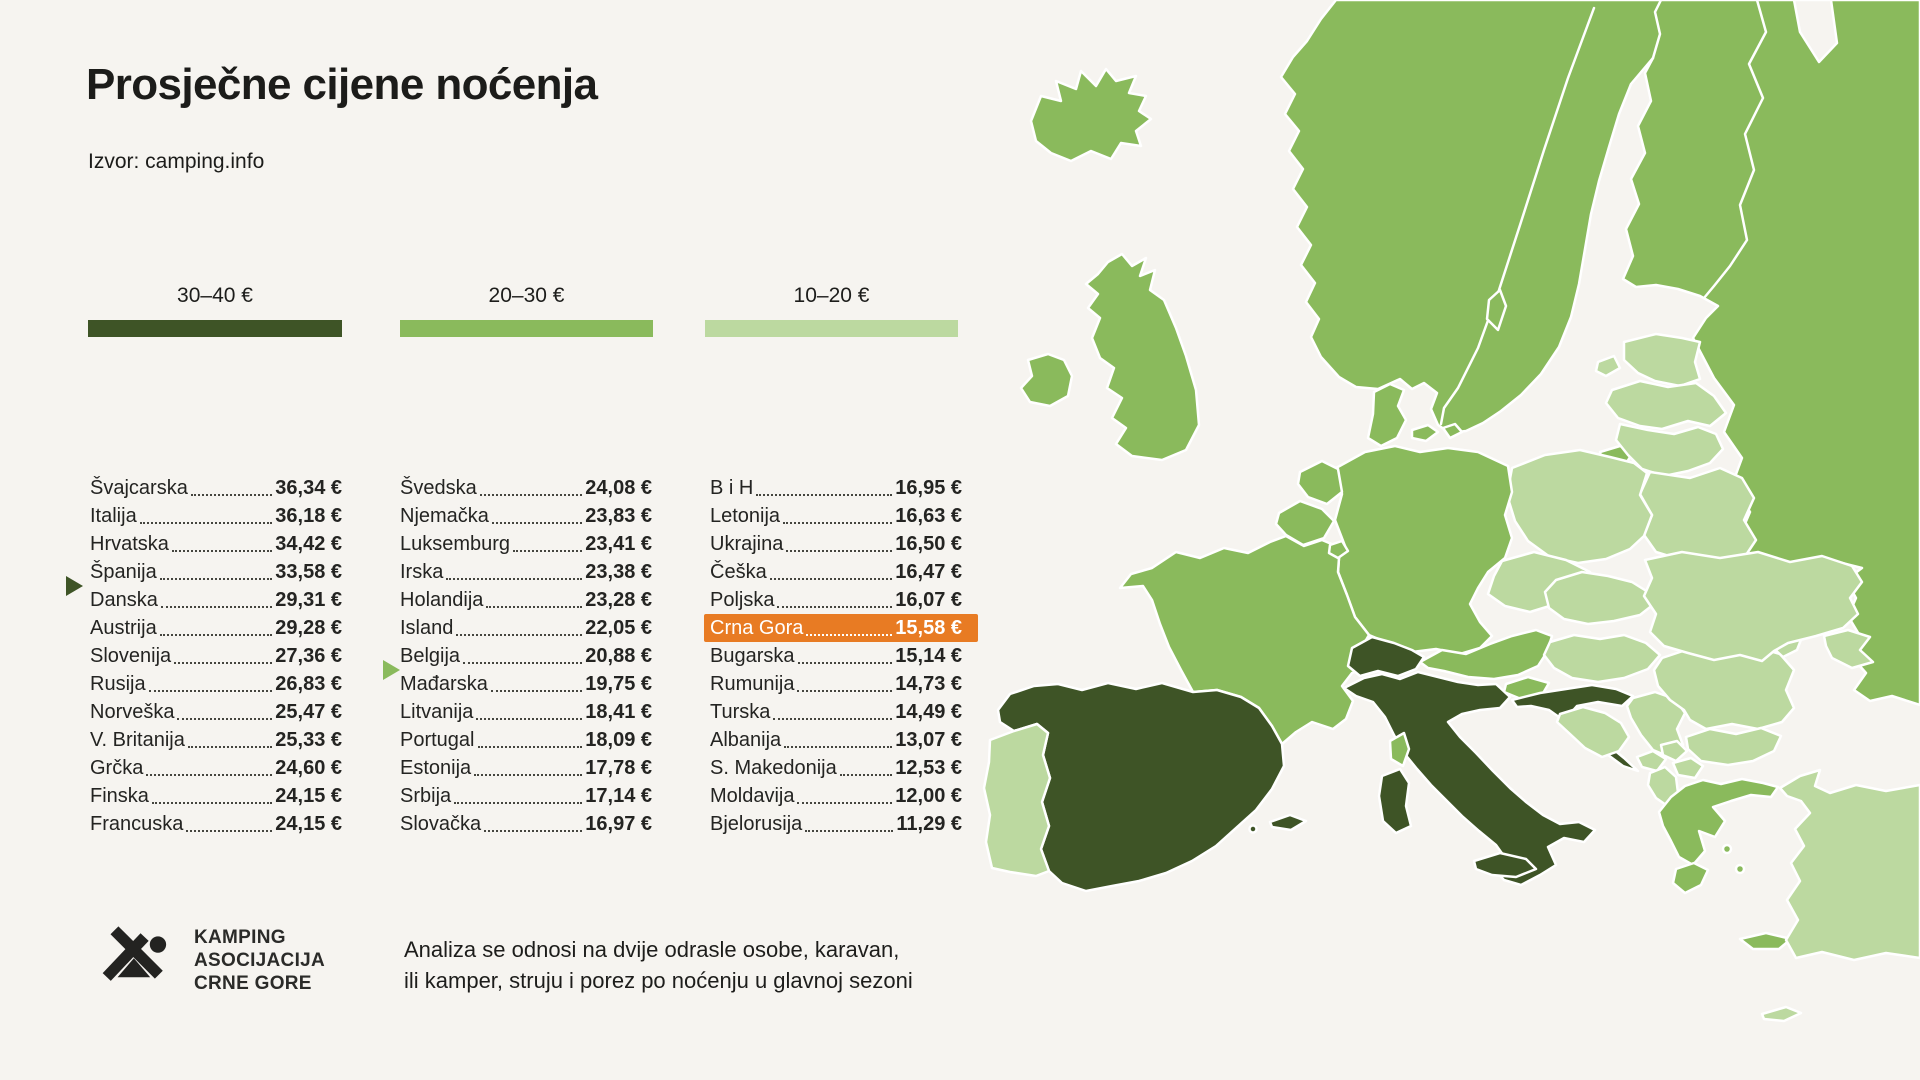  I want to click on camping-association-logo, so click(127, 956).